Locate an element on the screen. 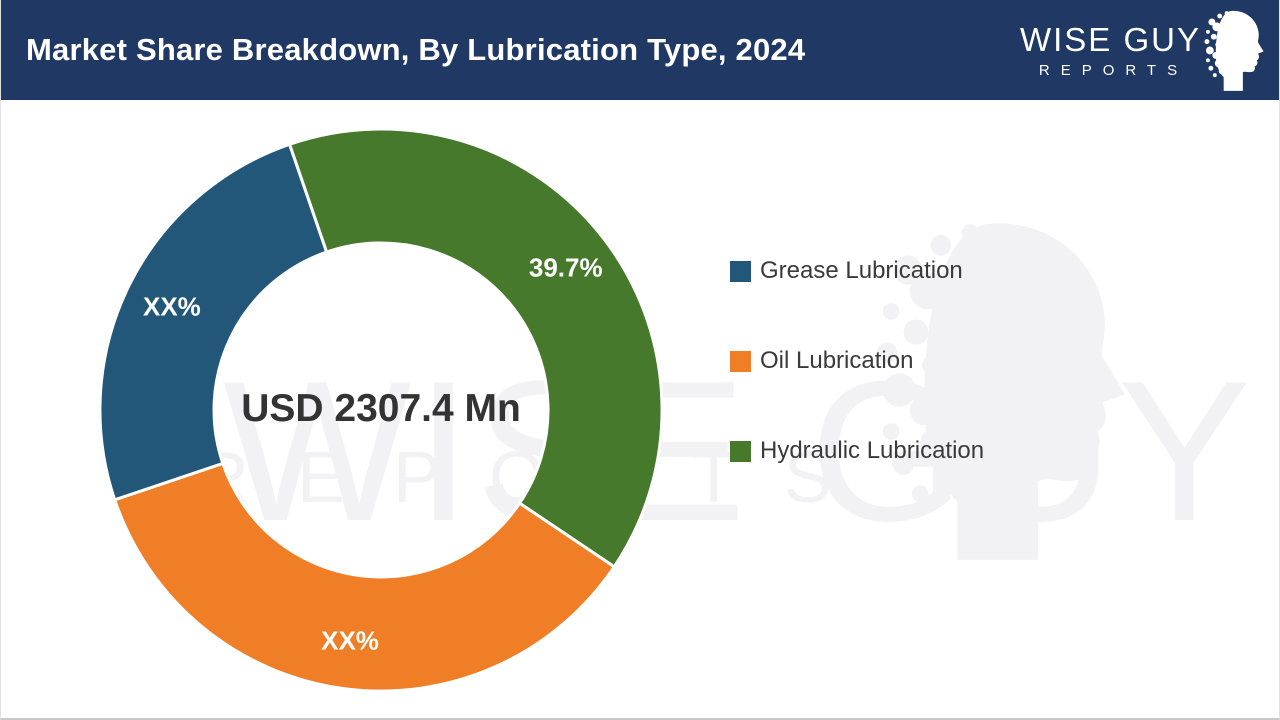  legend-item-grease: Grease Lubrication is located at coordinates (857, 270).